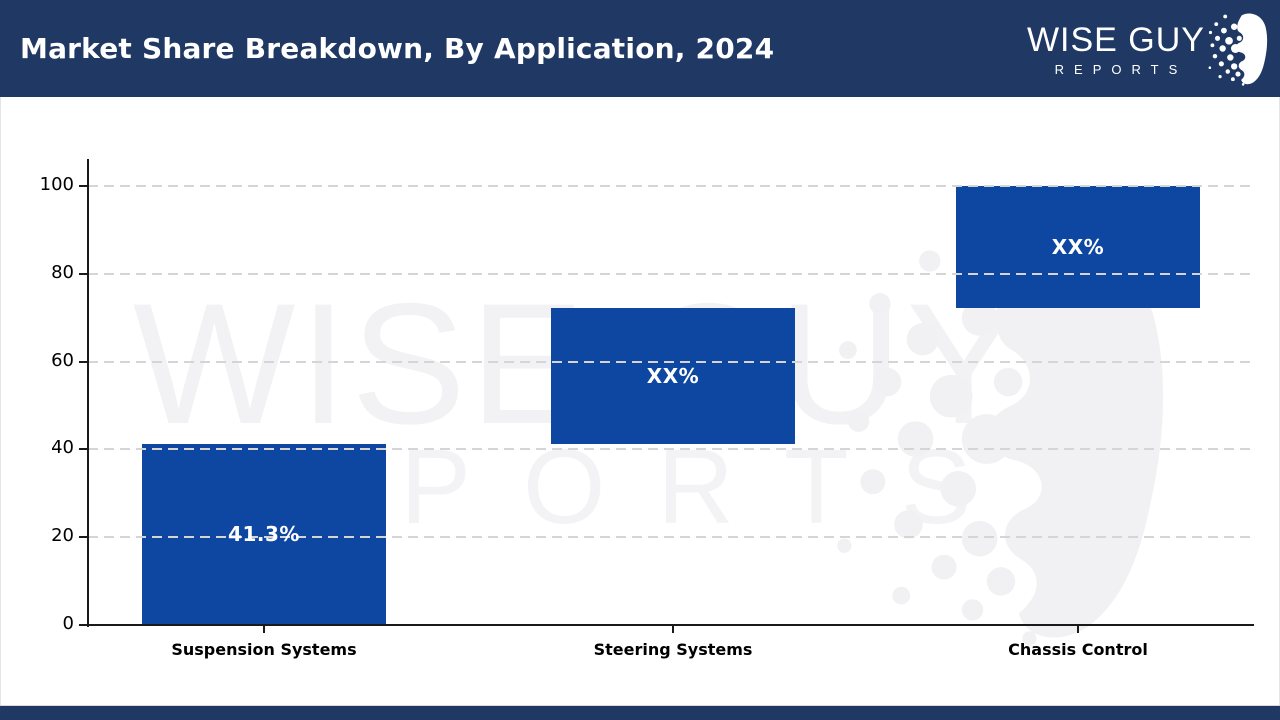 The width and height of the screenshot is (1280, 720). Describe the element at coordinates (88, 393) in the screenshot. I see `y-axis-line` at that location.